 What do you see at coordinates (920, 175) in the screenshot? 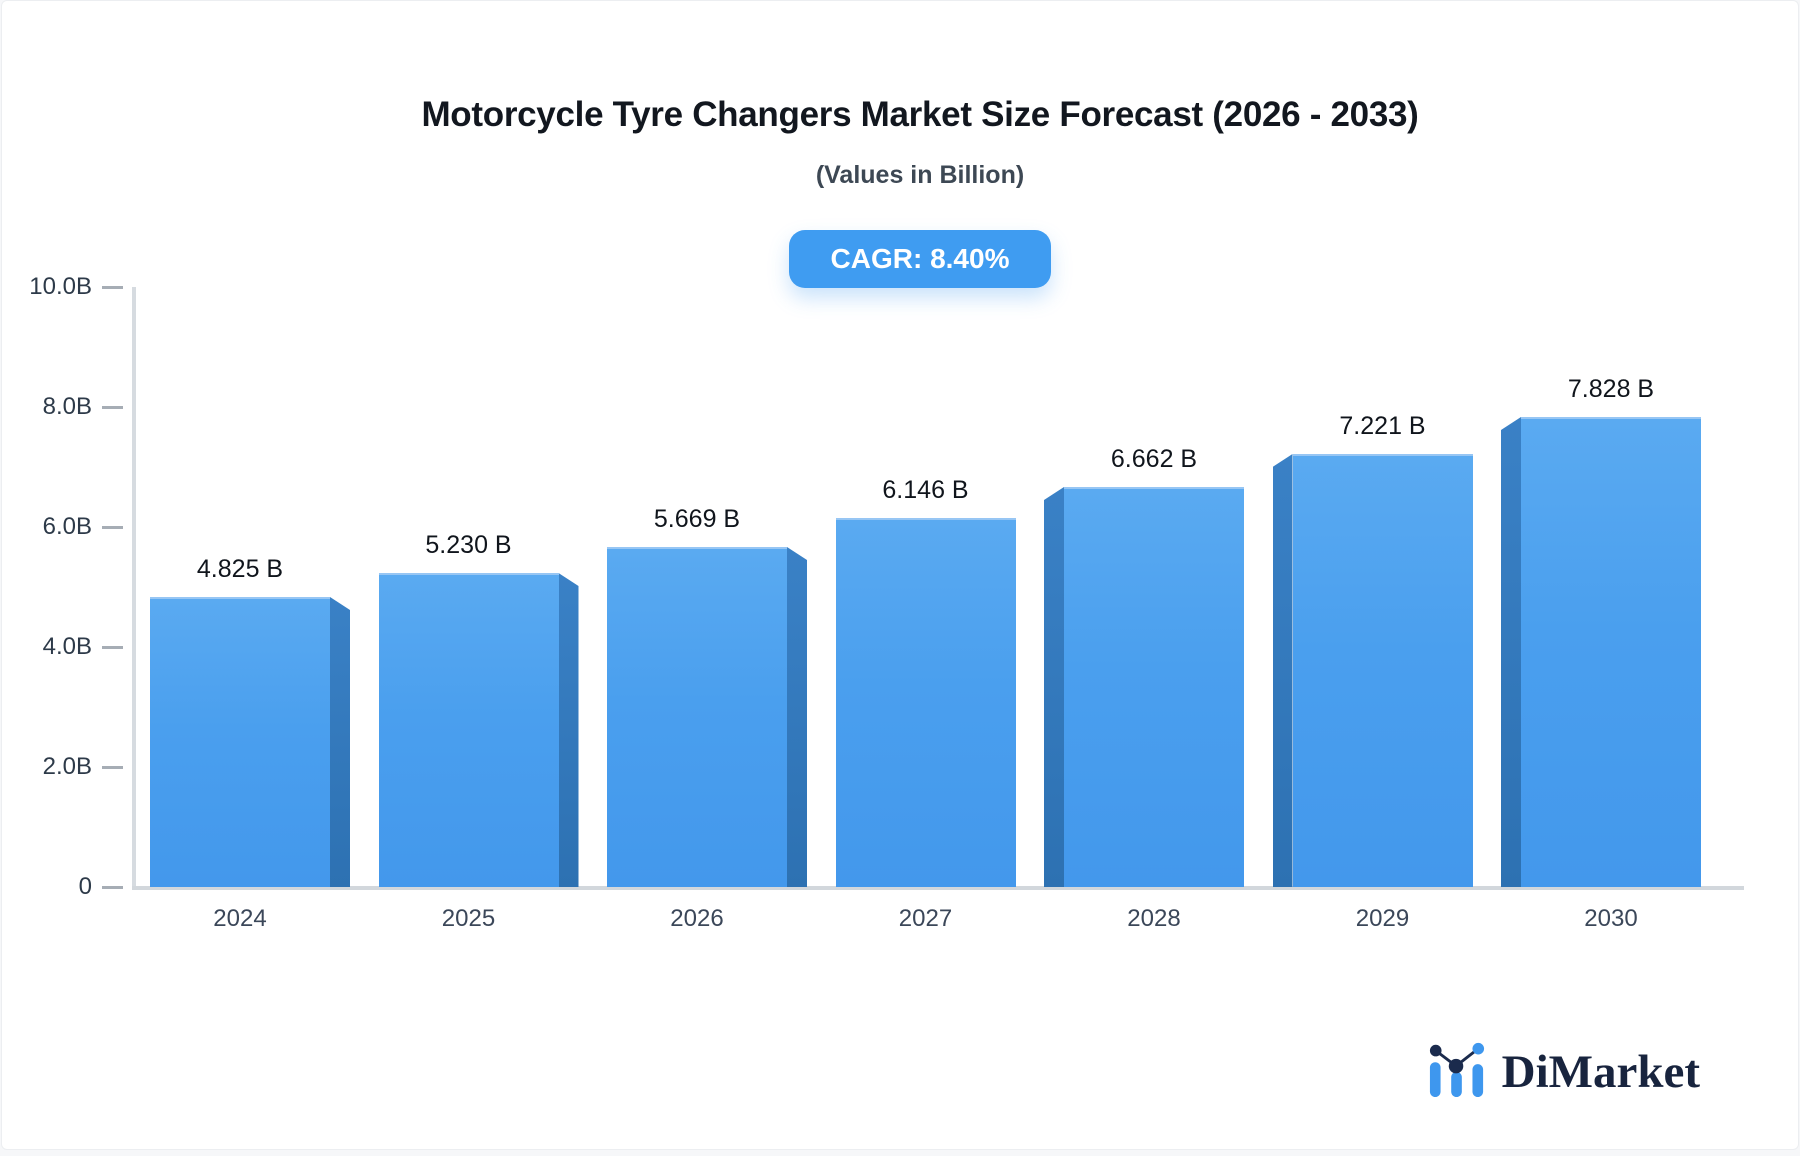
I see `chart-subtitle: (Values in Billion)` at bounding box center [920, 175].